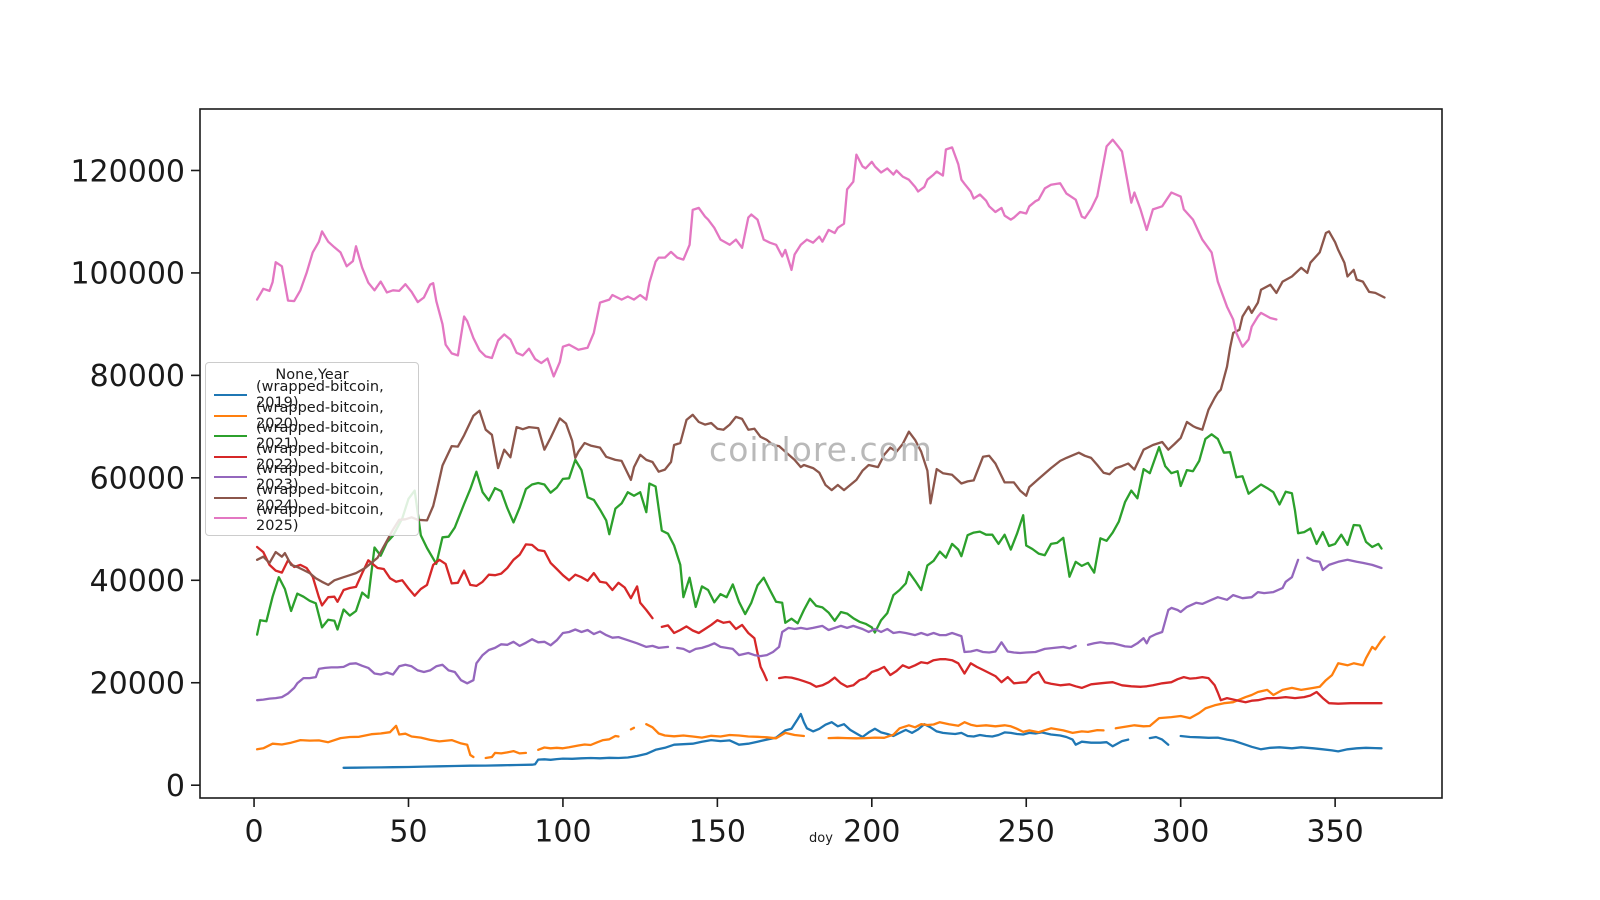 This screenshot has width=1600, height=900. I want to click on legend-item-2019: (wrapped-bitcoin, 2019), so click(312, 395).